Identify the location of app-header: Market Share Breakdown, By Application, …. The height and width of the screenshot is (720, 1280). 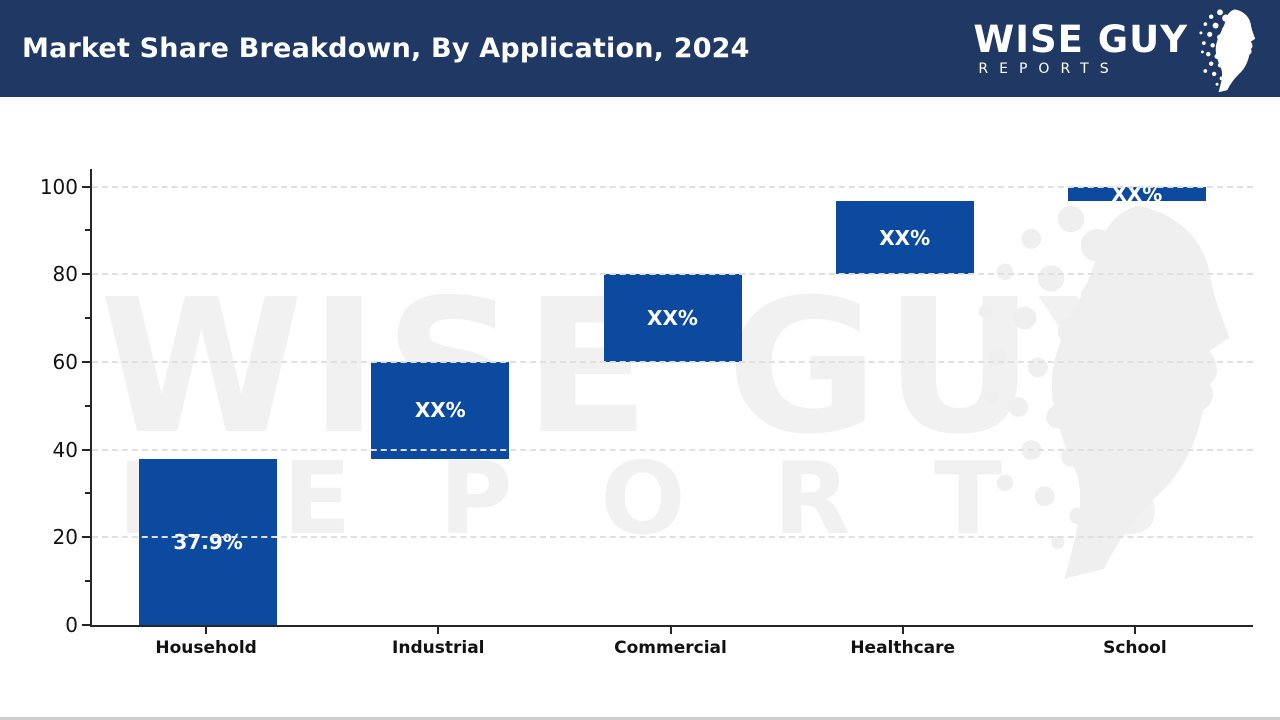
(640, 48).